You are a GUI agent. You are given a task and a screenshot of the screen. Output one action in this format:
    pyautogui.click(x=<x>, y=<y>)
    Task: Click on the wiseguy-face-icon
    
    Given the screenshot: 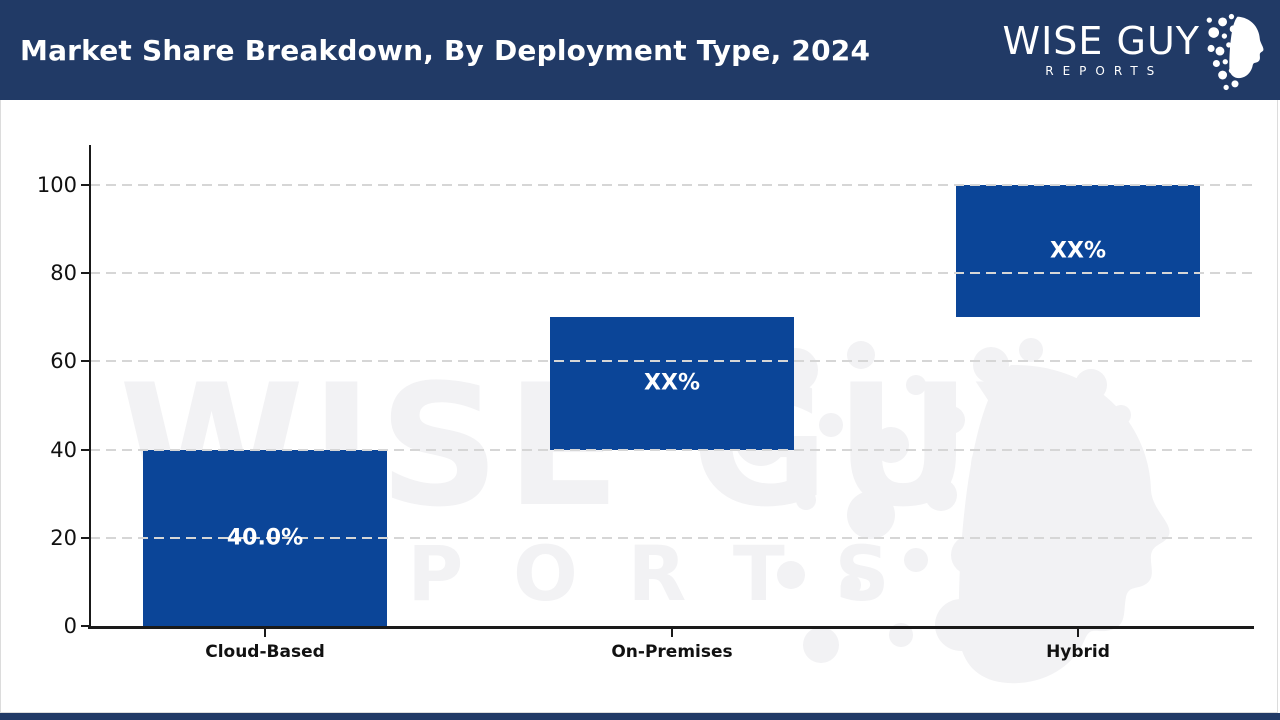 What is the action you would take?
    pyautogui.click(x=1235, y=52)
    